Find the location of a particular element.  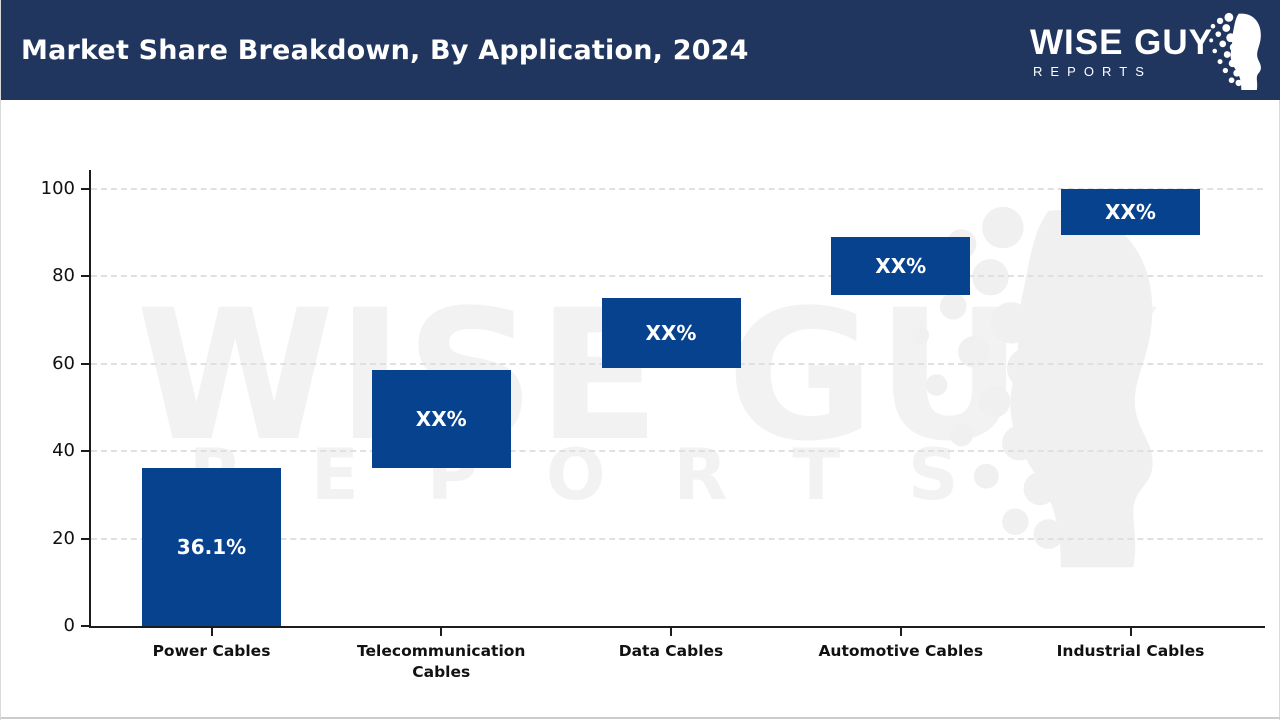

brand-logo: WISE GUY REPORTS is located at coordinates (1148, 51).